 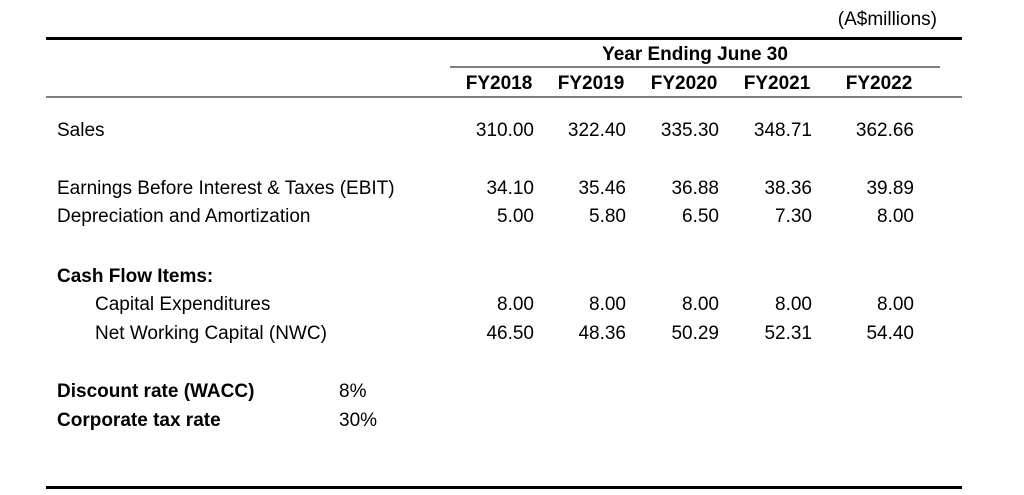 I want to click on assumption-row: Discount rate (WACC) 8%, so click(x=512, y=392).